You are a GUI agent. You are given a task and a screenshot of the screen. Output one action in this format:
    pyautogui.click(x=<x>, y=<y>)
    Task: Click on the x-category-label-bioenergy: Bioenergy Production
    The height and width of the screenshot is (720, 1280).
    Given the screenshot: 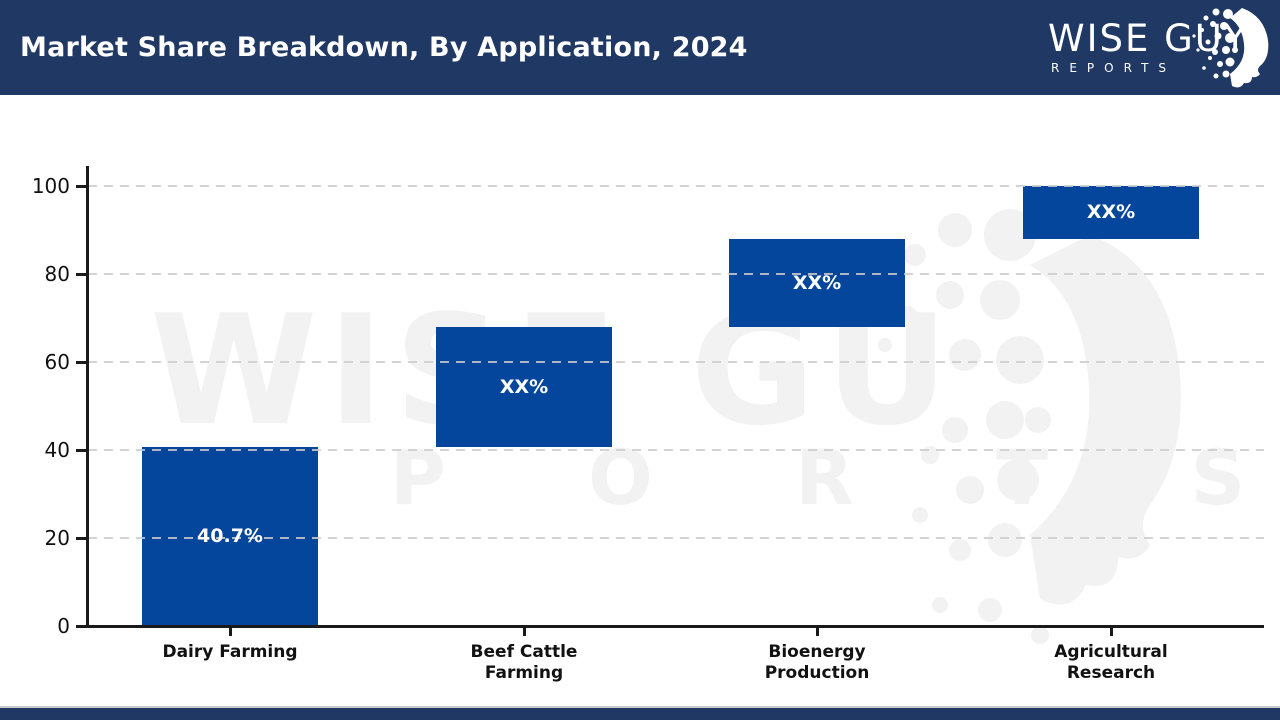 What is the action you would take?
    pyautogui.click(x=817, y=663)
    